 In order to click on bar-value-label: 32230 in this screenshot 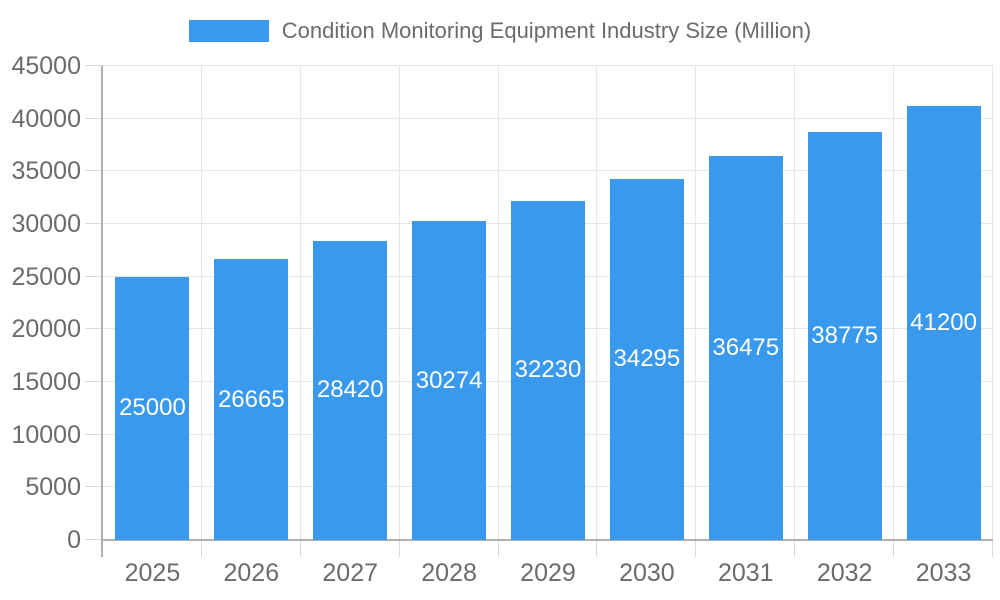, I will do `click(548, 370)`.